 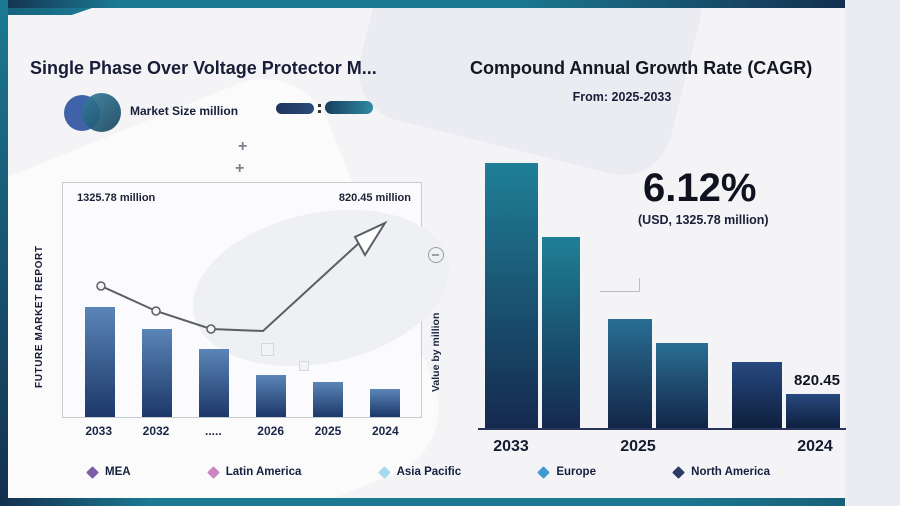 I want to click on legend-item: Europe, so click(x=566, y=472).